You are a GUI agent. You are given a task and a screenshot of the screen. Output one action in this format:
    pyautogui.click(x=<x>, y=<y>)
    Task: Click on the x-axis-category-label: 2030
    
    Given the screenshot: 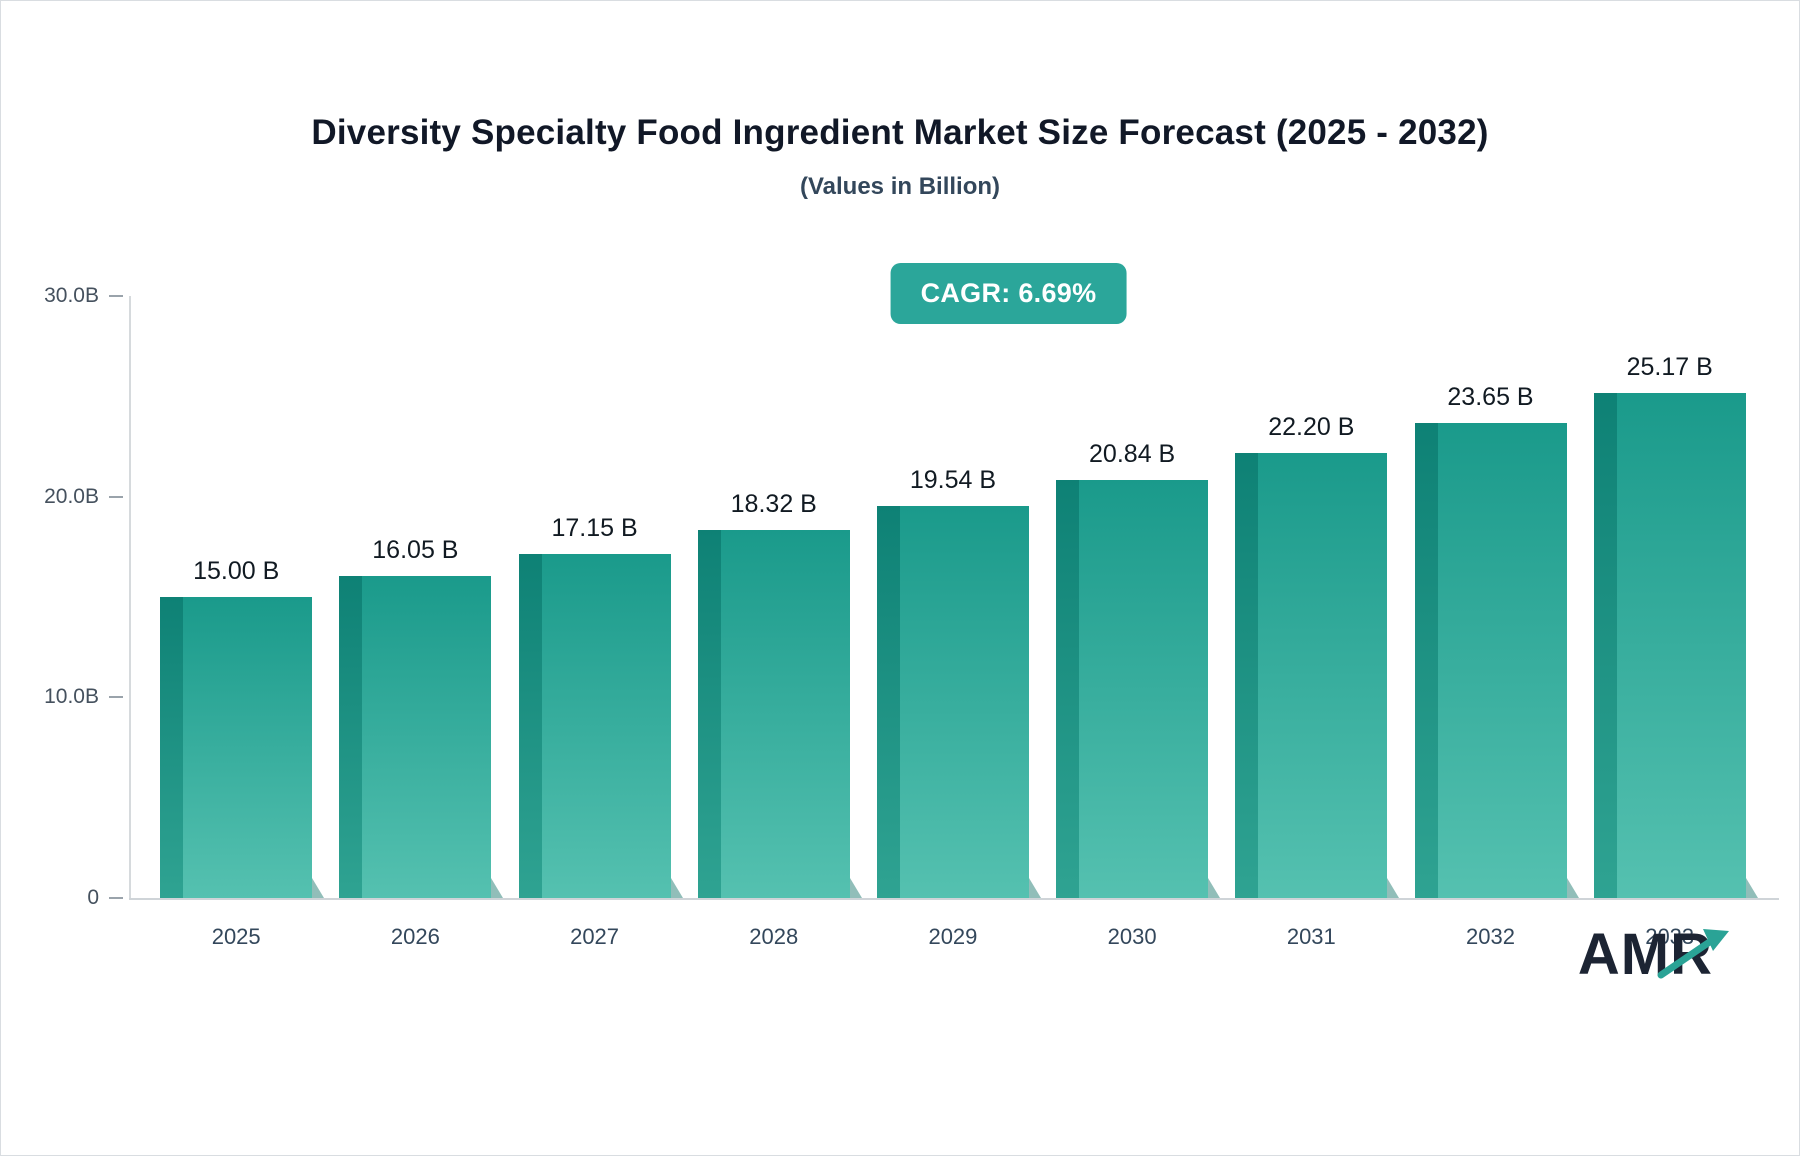 What is the action you would take?
    pyautogui.click(x=1132, y=936)
    